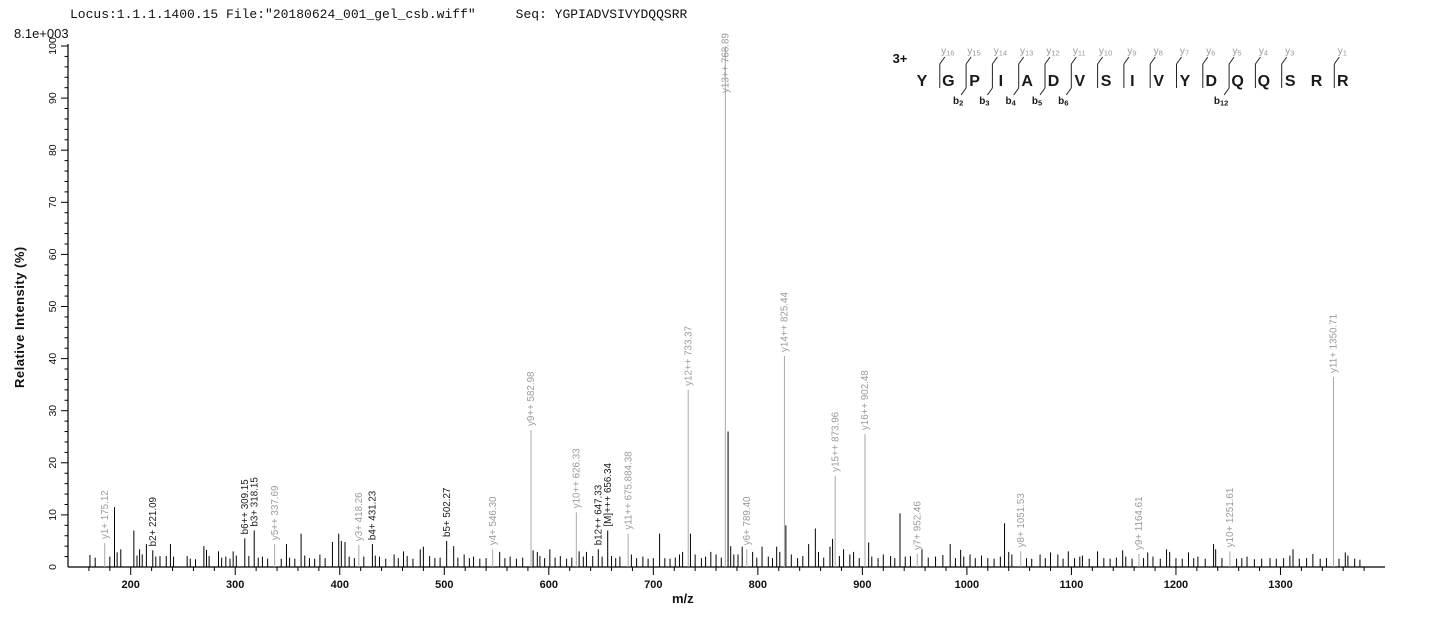 Image resolution: width=1436 pixels, height=625 pixels. What do you see at coordinates (41, 33) in the screenshot?
I see `intensity-scale-note: 8.1e+003` at bounding box center [41, 33].